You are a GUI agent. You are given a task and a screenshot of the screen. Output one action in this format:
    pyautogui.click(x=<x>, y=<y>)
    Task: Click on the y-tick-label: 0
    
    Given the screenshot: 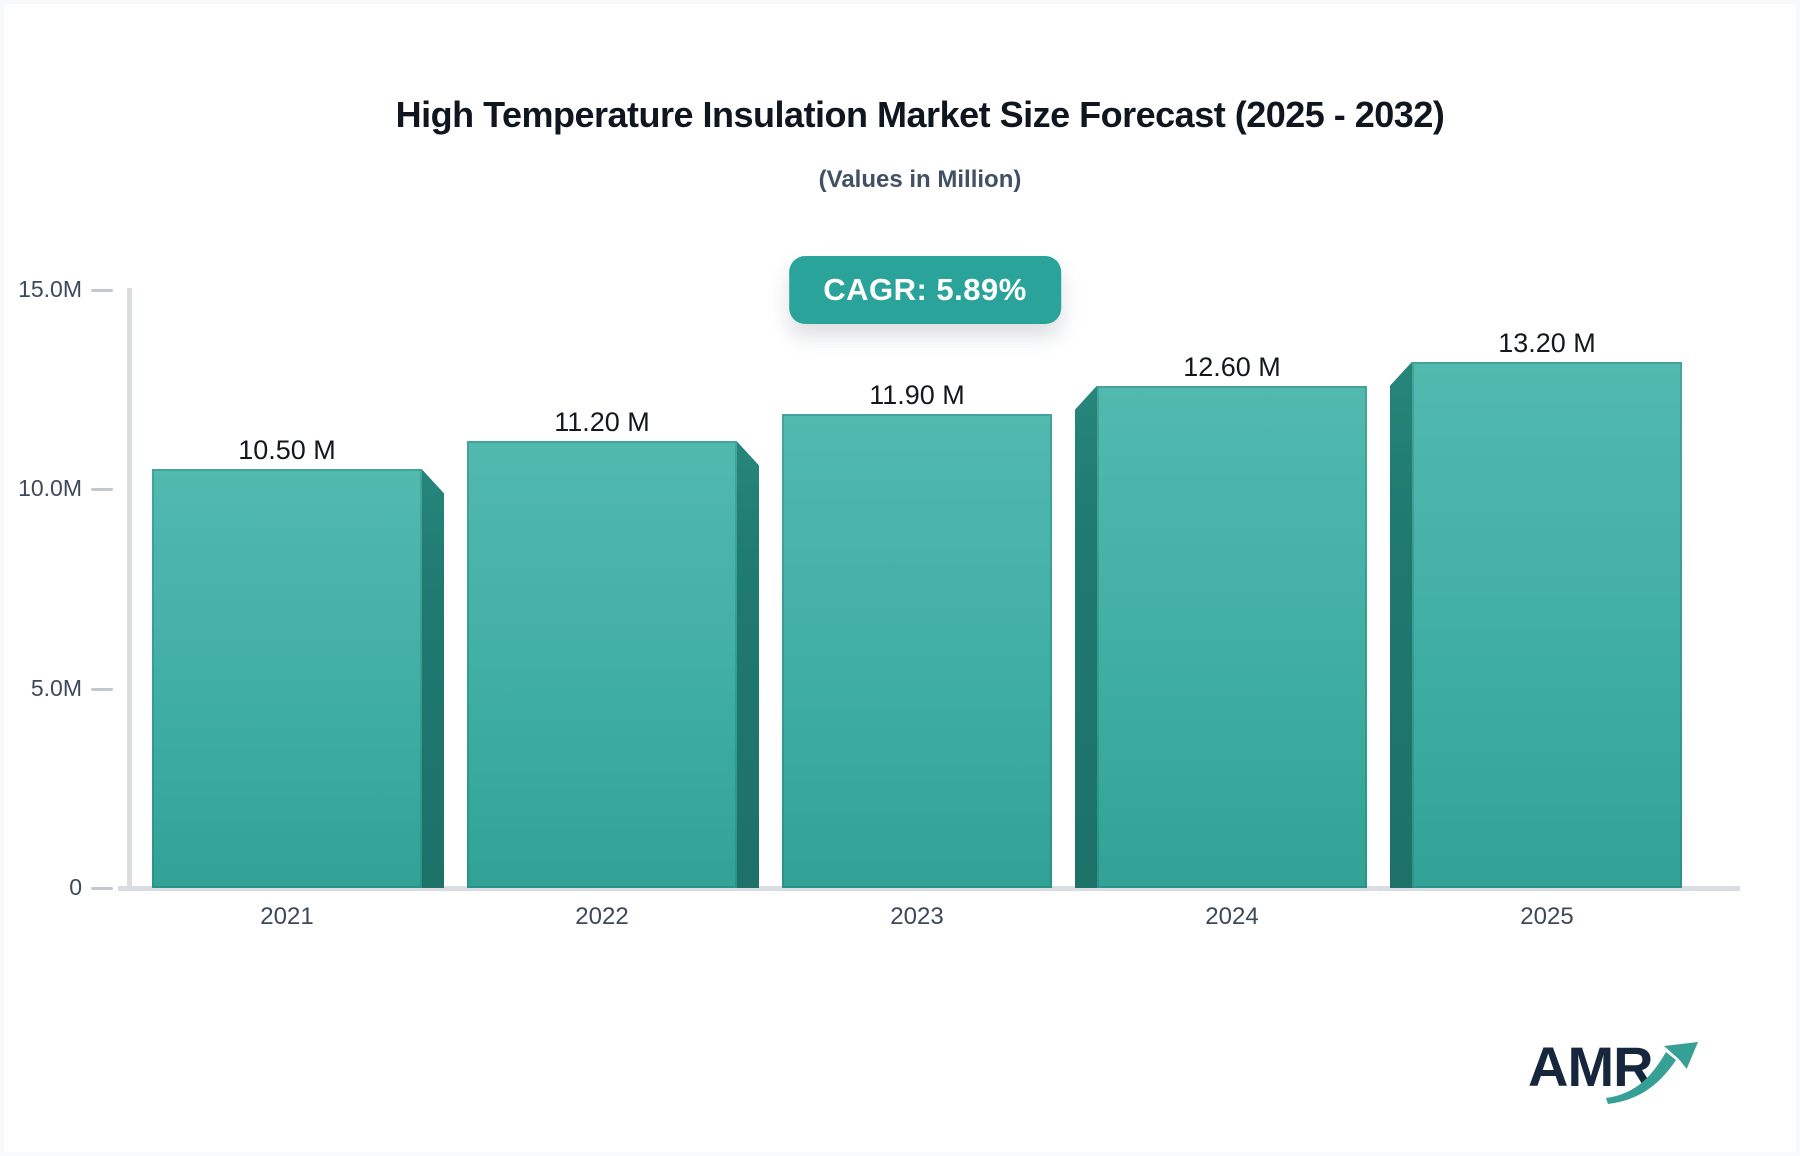 What is the action you would take?
    pyautogui.click(x=75, y=887)
    